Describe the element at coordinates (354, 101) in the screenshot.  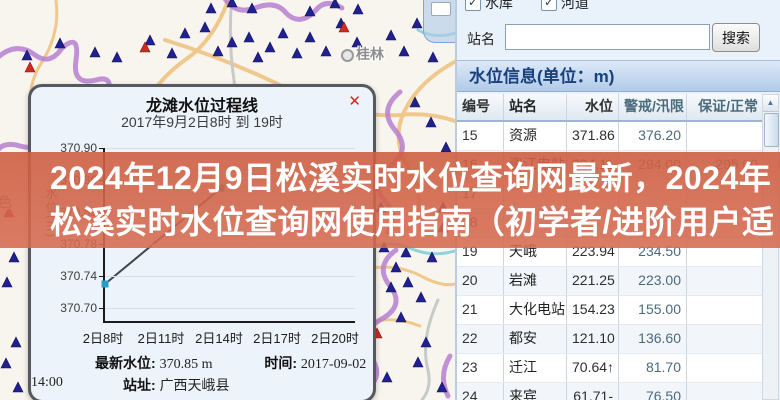
I see `close-icon: ✕` at that location.